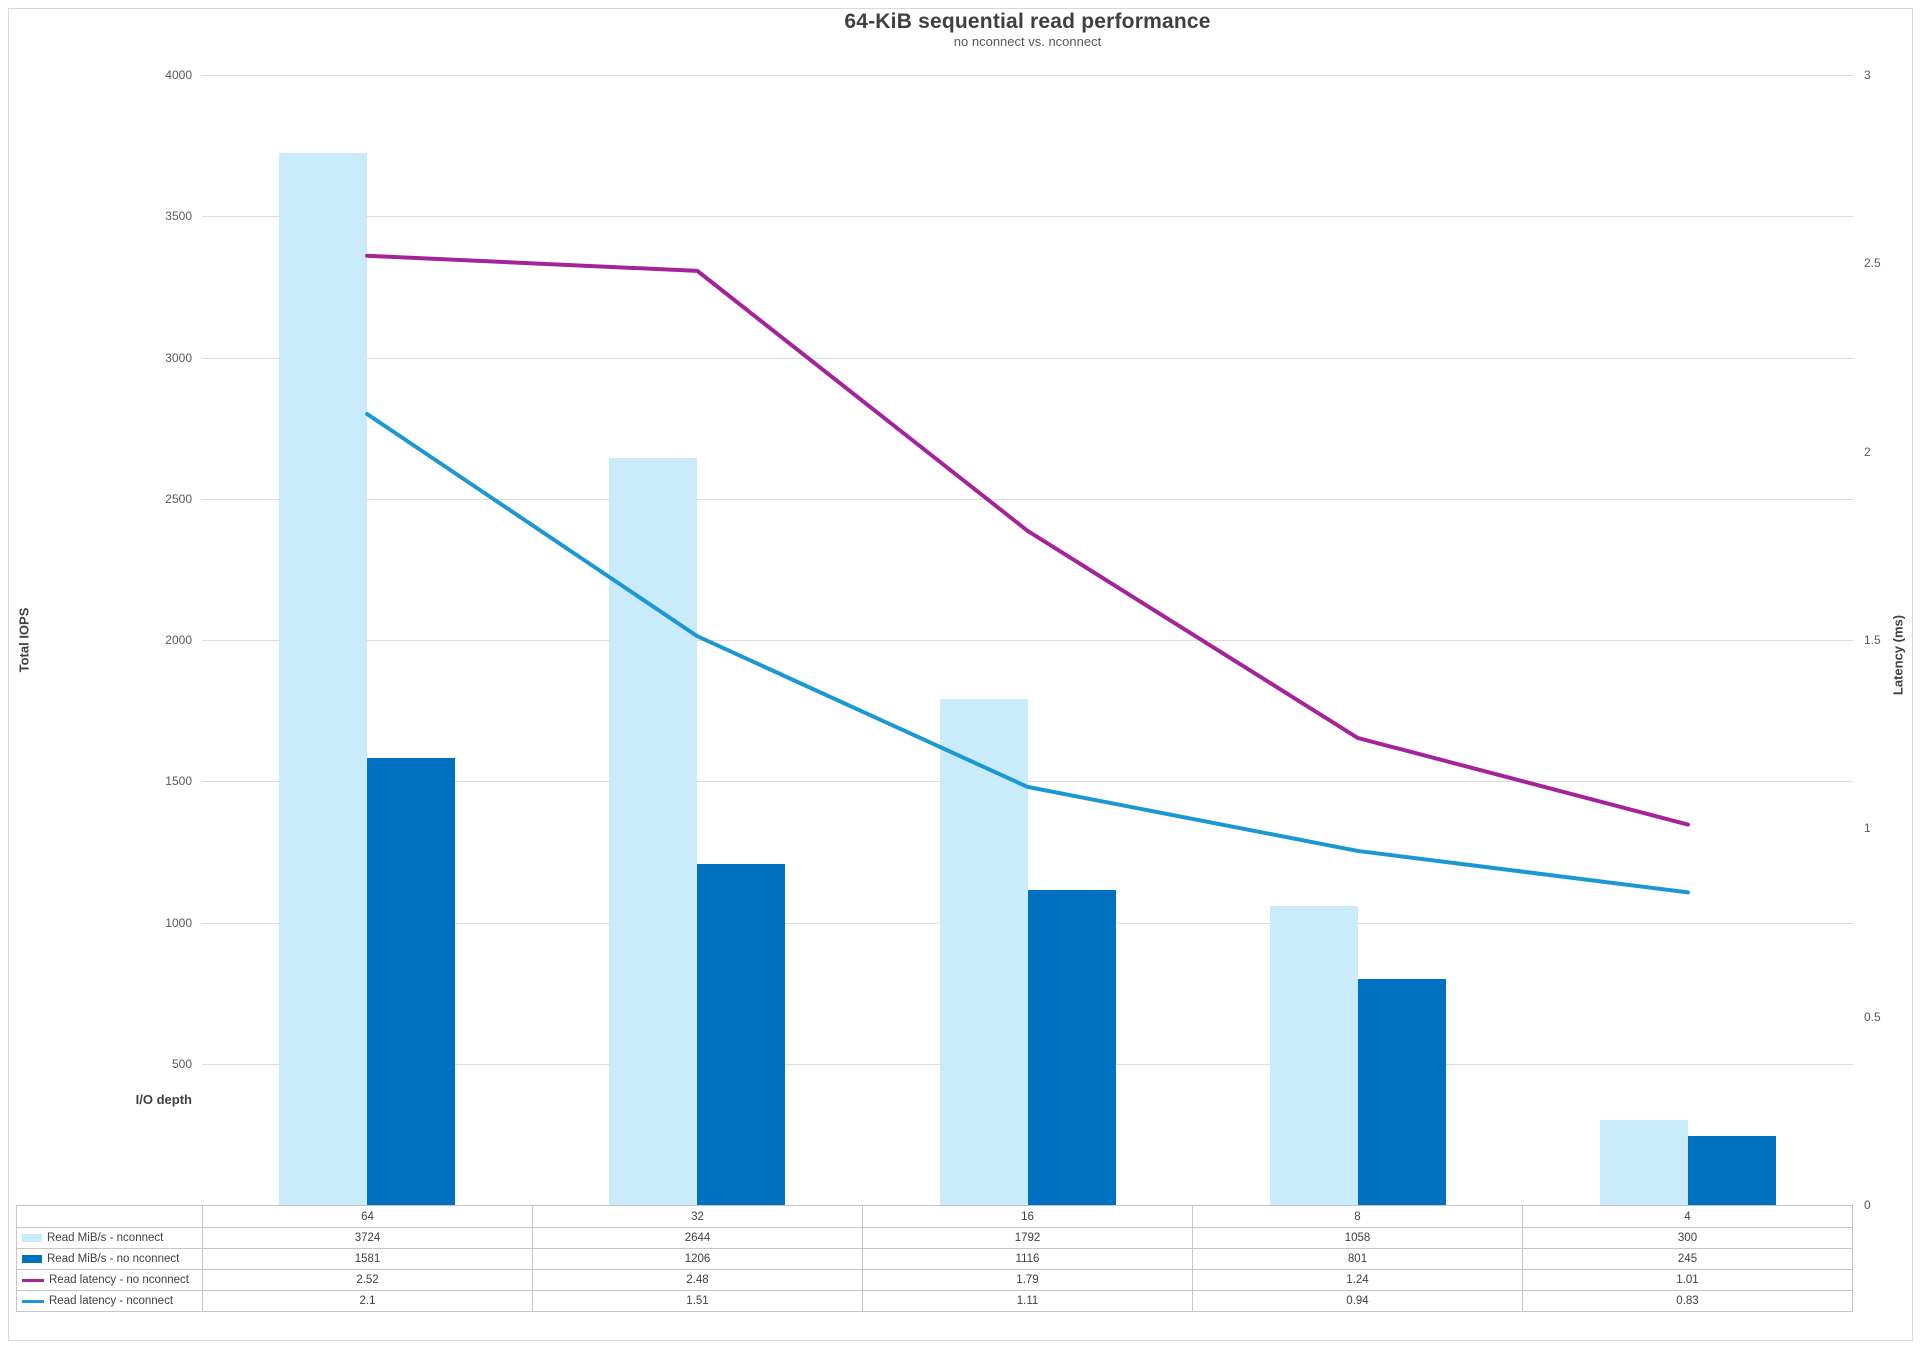 The image size is (1920, 1345). What do you see at coordinates (181, 1063) in the screenshot?
I see `left-axis-tick: 500` at bounding box center [181, 1063].